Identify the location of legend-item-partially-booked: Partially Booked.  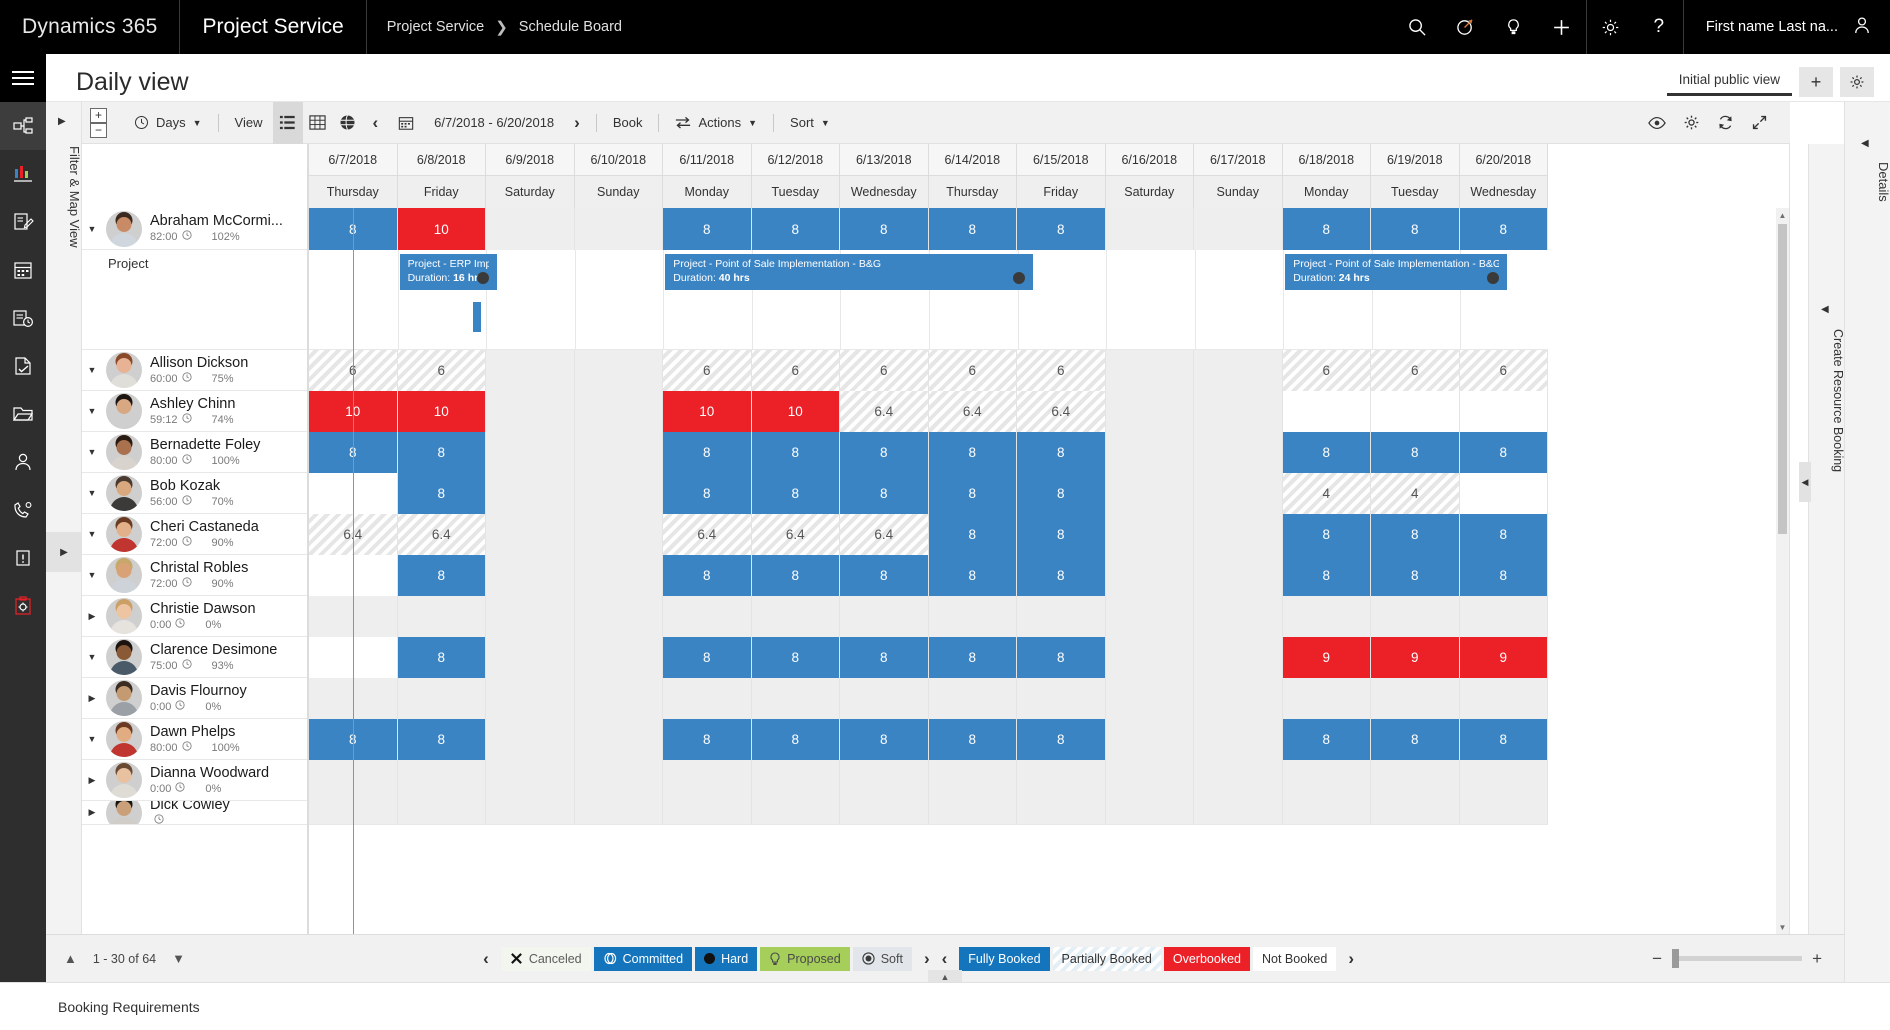
(1106, 958).